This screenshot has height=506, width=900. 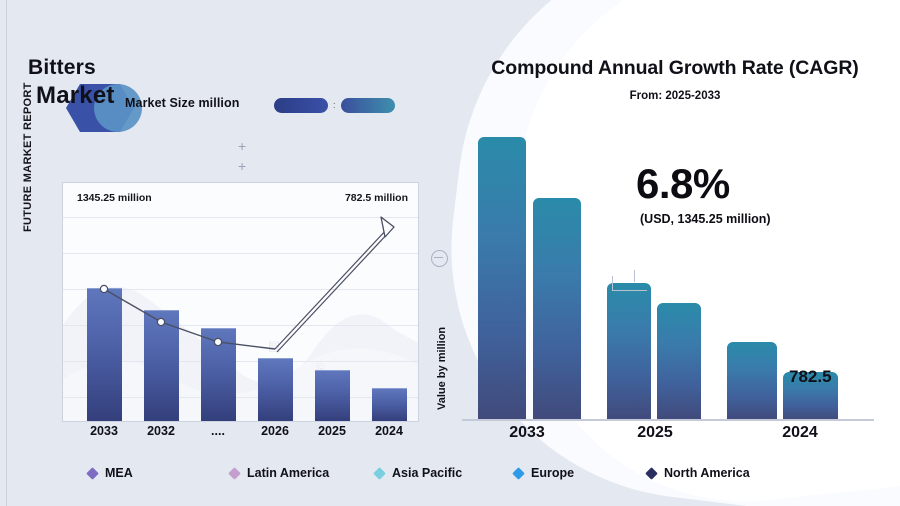 What do you see at coordinates (427, 473) in the screenshot?
I see `legend-label: Asia Pacific` at bounding box center [427, 473].